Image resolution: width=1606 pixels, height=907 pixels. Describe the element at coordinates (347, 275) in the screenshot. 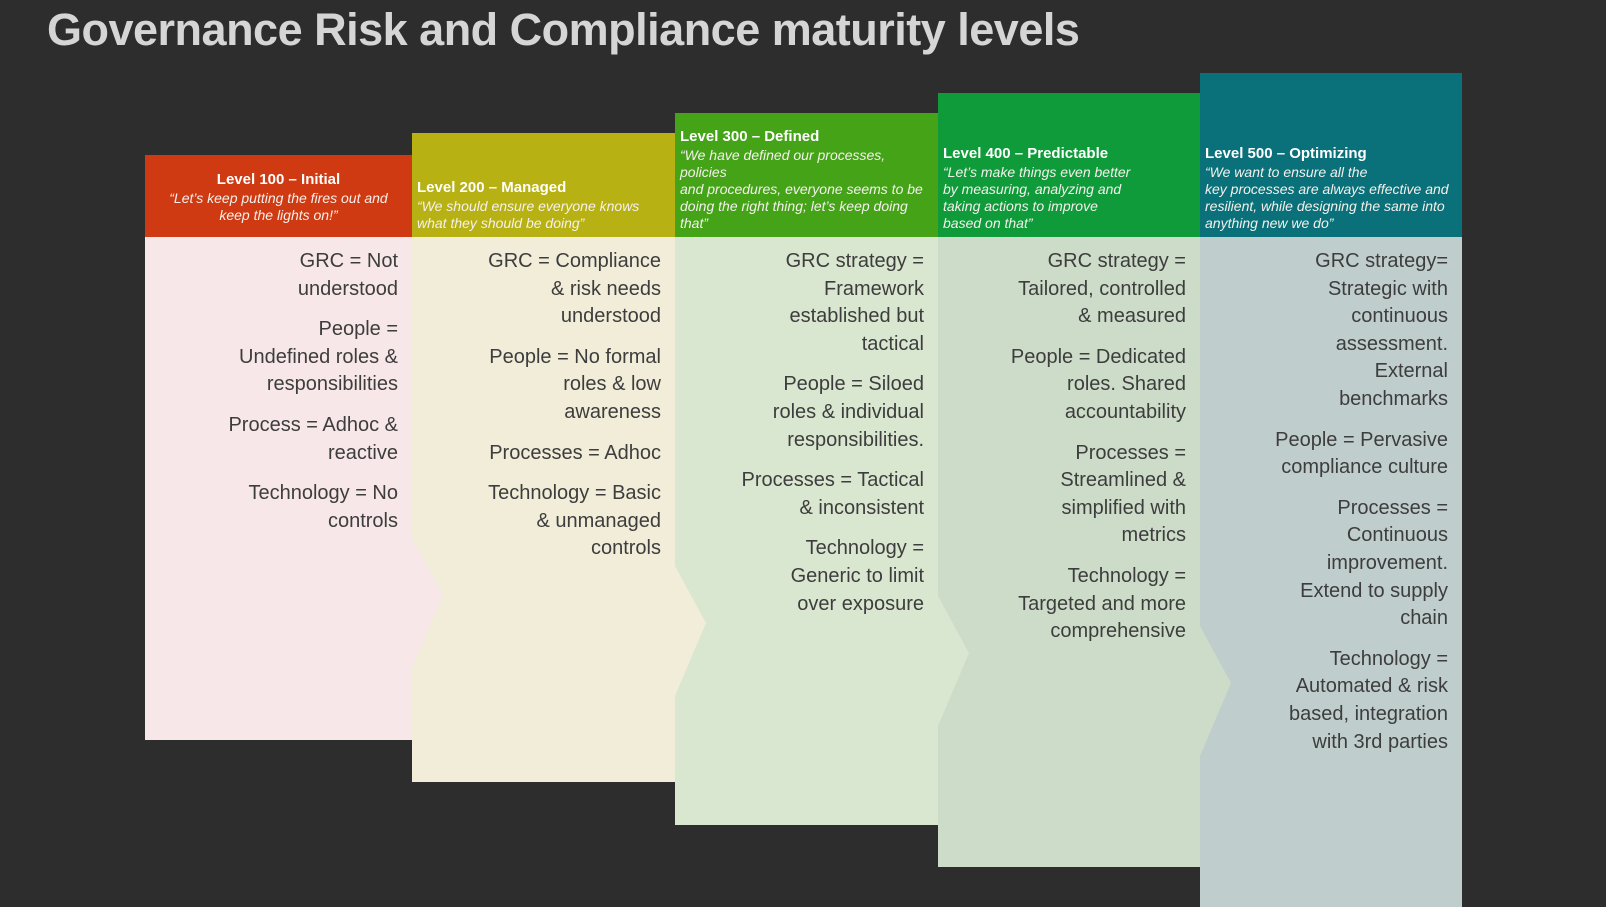

I see `body-item: GRC = Not understood` at that location.